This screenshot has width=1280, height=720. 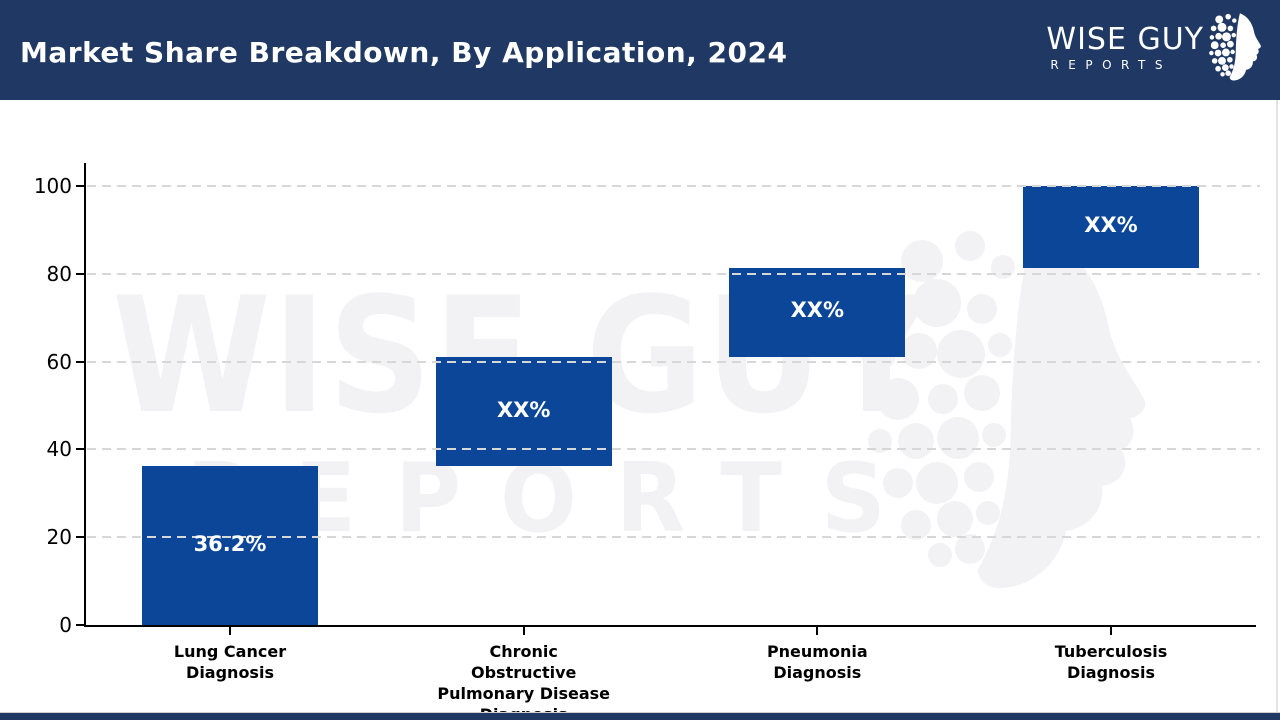 I want to click on logo-name: WISE GUY, so click(x=1125, y=39).